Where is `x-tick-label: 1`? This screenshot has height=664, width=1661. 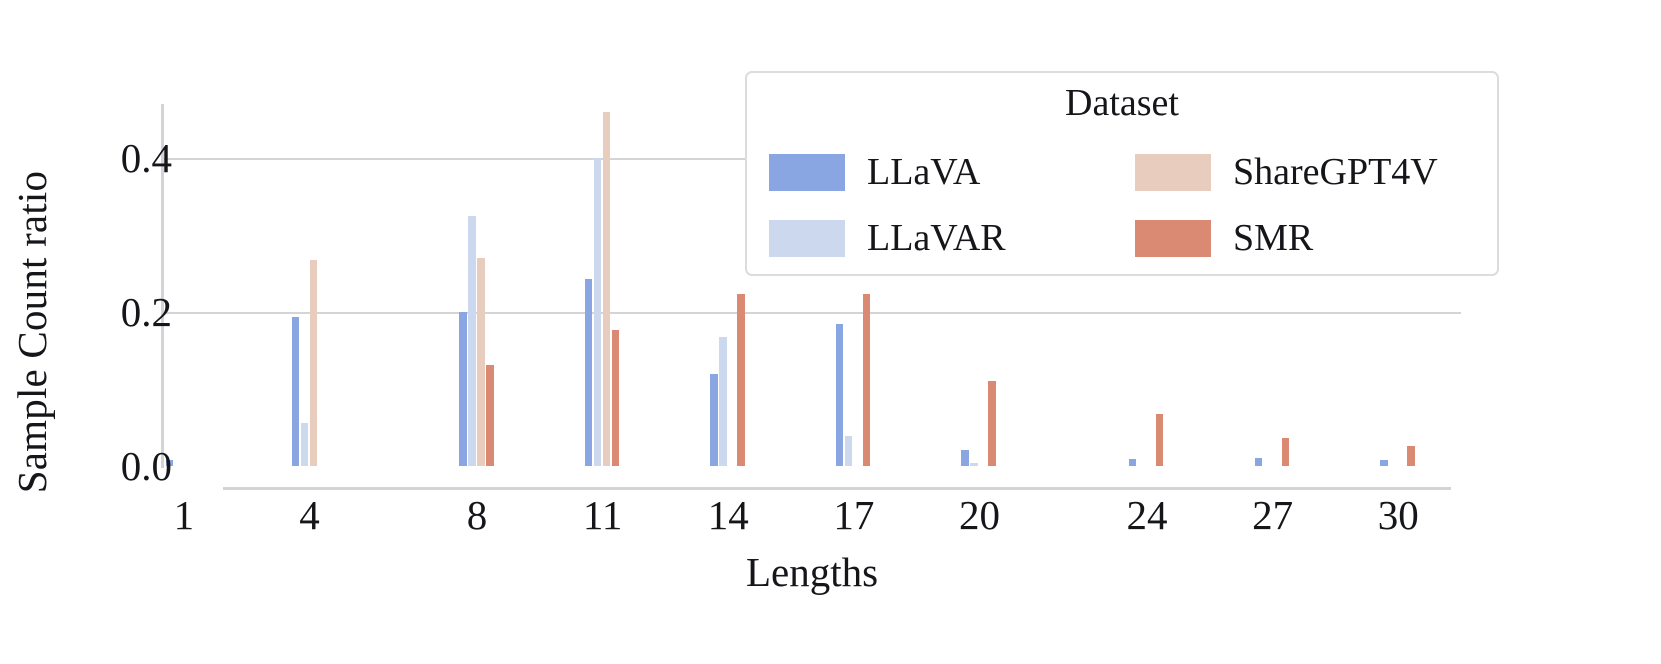 x-tick-label: 1 is located at coordinates (184, 515).